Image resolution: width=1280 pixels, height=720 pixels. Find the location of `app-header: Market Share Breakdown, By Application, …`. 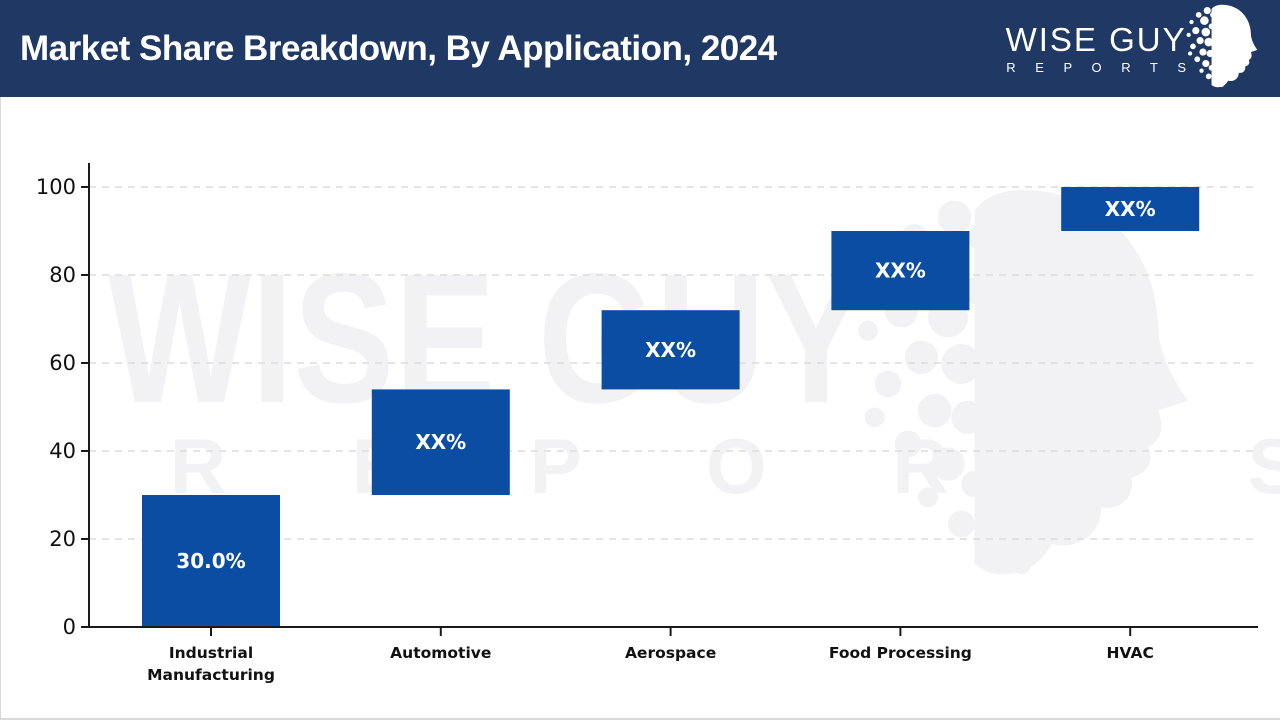

app-header: Market Share Breakdown, By Application, … is located at coordinates (640, 48).